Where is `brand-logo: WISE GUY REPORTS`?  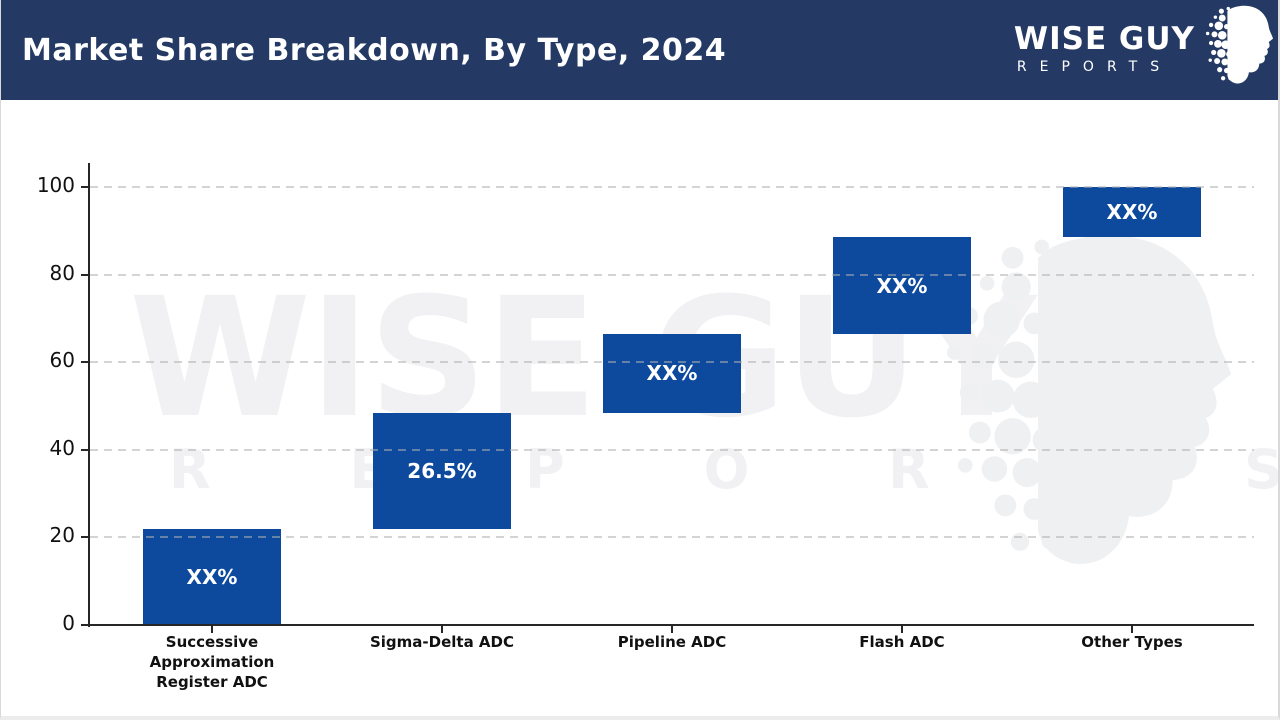 brand-logo: WISE GUY REPORTS is located at coordinates (1143, 49).